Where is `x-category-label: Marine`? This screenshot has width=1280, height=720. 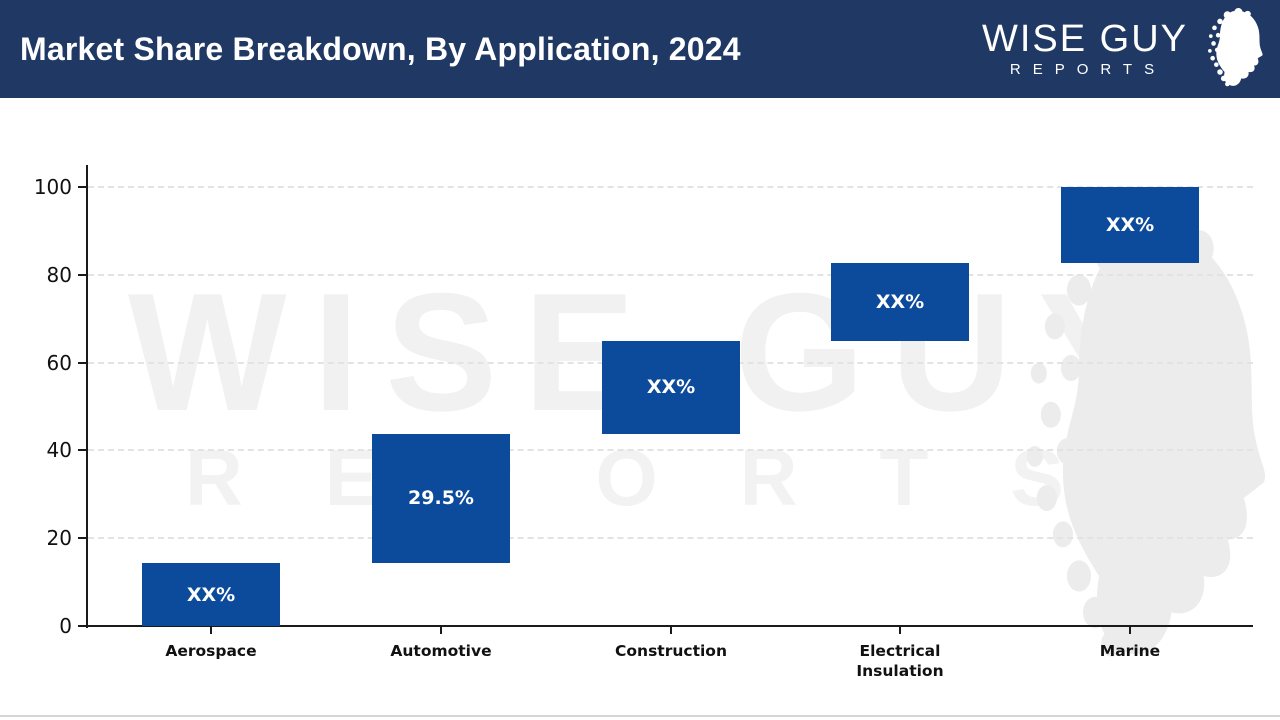
x-category-label: Marine is located at coordinates (1130, 651).